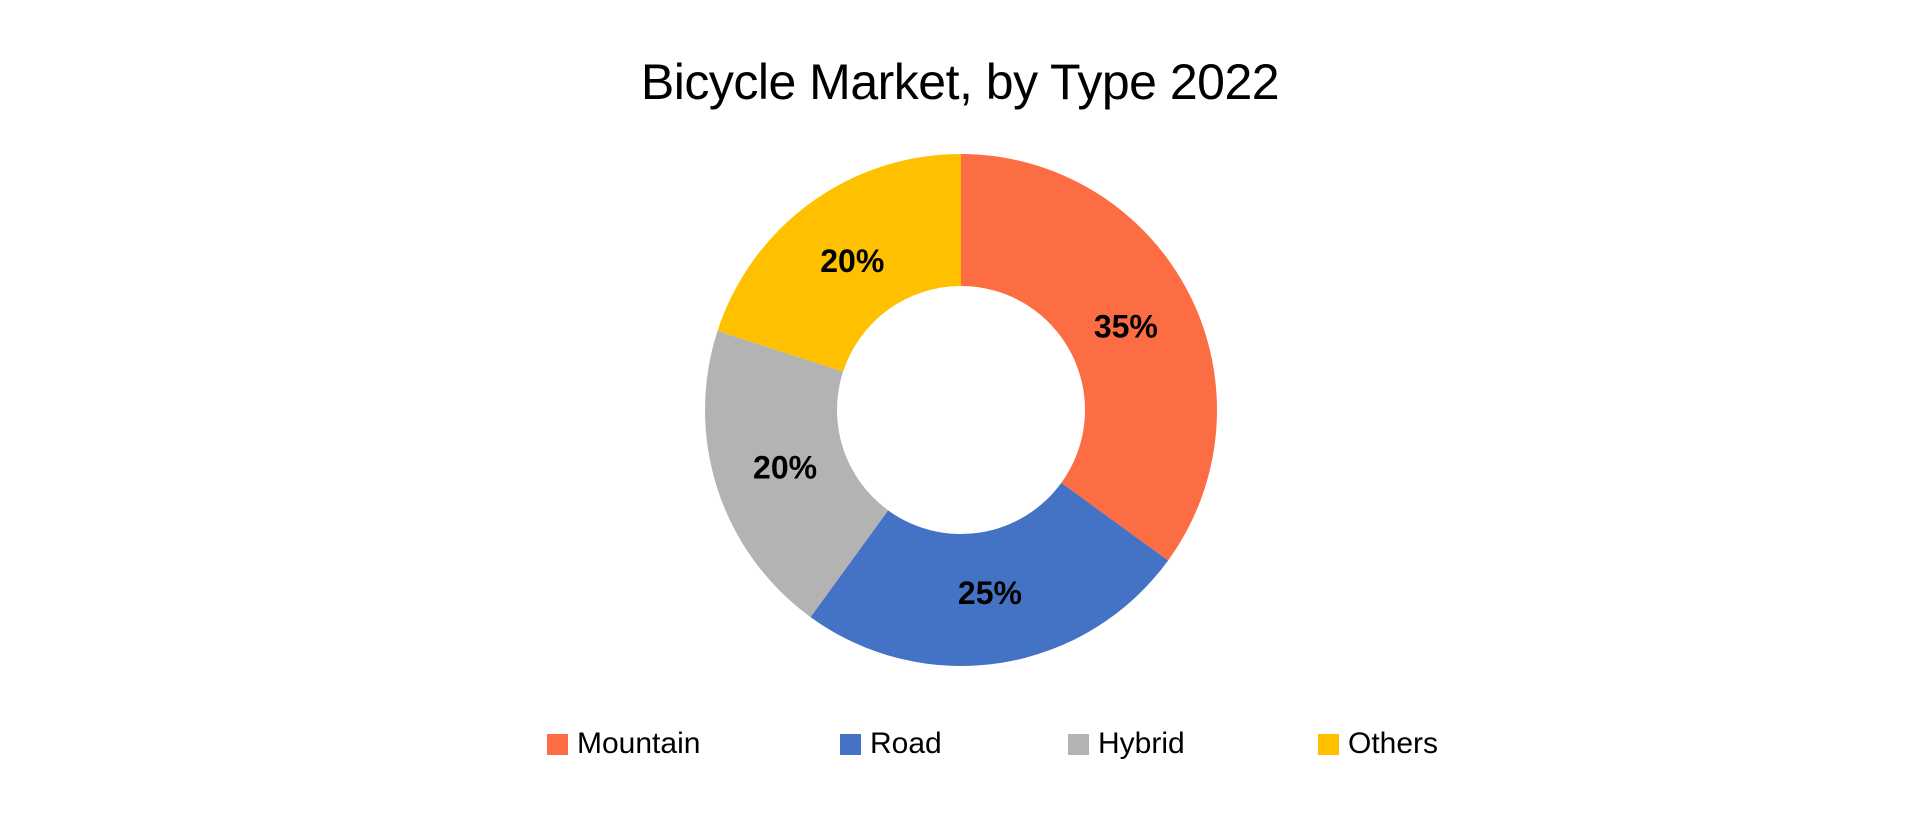  What do you see at coordinates (639, 743) in the screenshot?
I see `legend-label-mountain: Mountain` at bounding box center [639, 743].